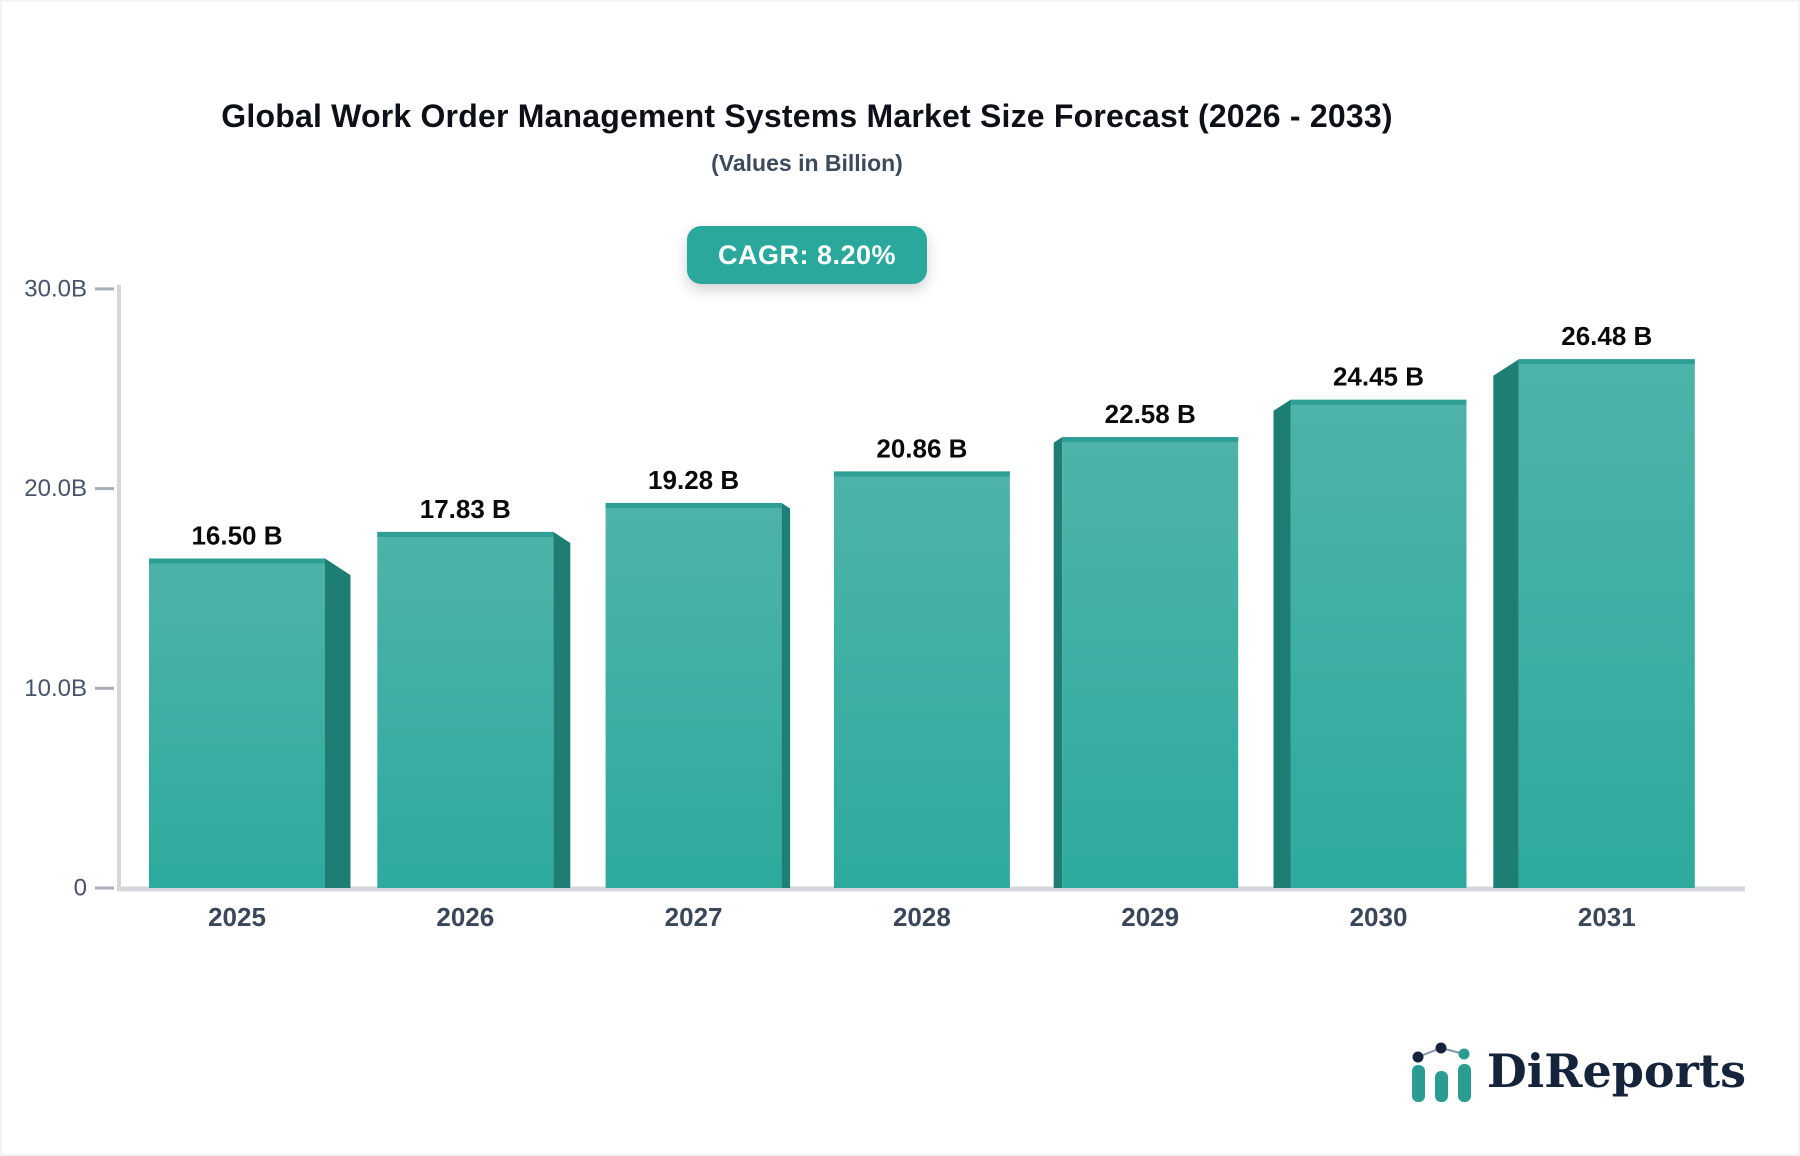  I want to click on cagr-badge-label: CAGR: 8.20%, so click(807, 254).